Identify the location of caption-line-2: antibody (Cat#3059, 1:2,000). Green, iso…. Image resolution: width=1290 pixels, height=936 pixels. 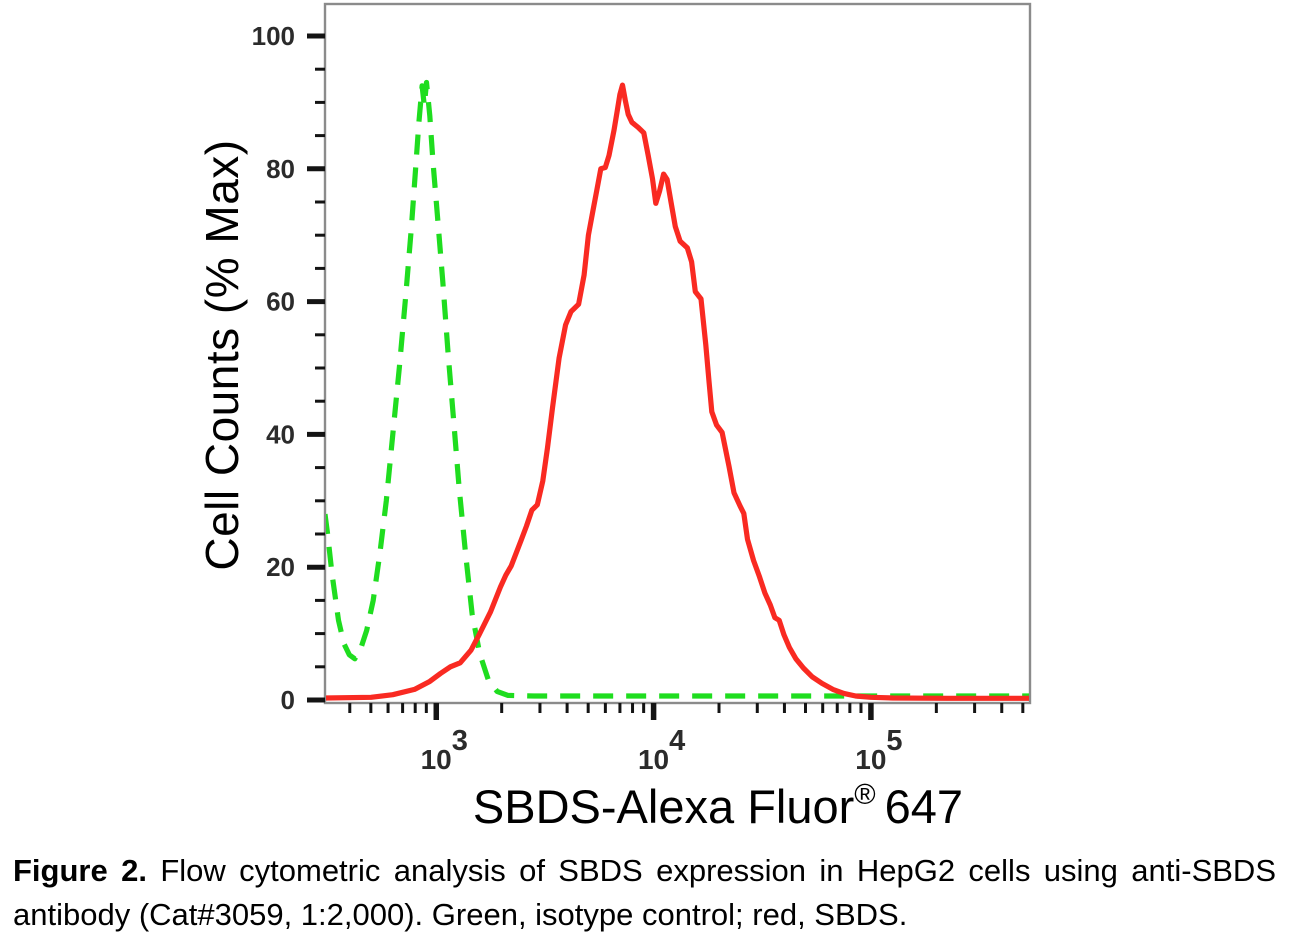
(460, 914).